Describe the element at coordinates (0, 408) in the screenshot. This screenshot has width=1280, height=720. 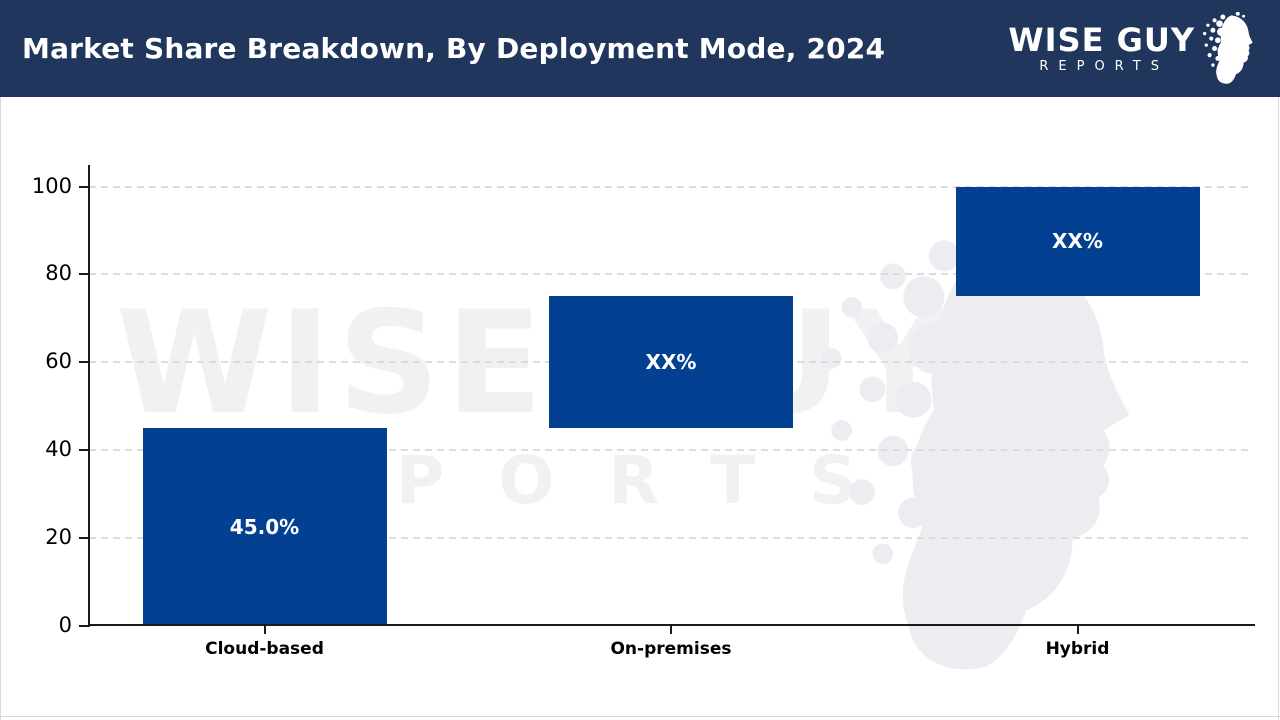
I see `page-border-left` at that location.